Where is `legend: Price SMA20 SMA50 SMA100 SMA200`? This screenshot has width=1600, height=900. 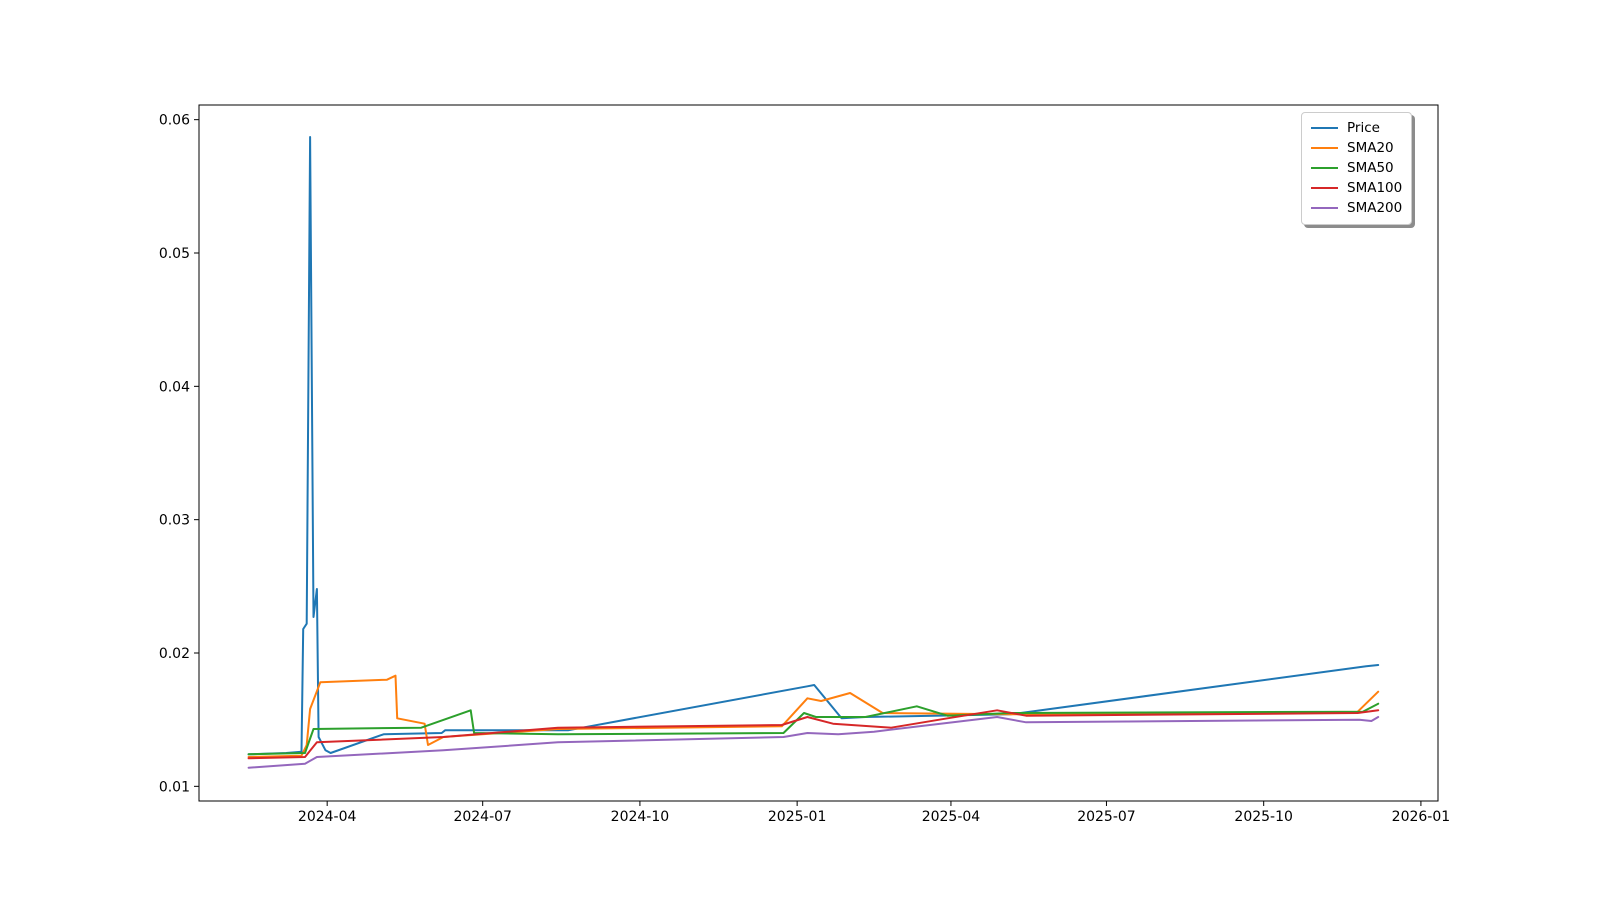 legend: Price SMA20 SMA50 SMA100 SMA200 is located at coordinates (1357, 168).